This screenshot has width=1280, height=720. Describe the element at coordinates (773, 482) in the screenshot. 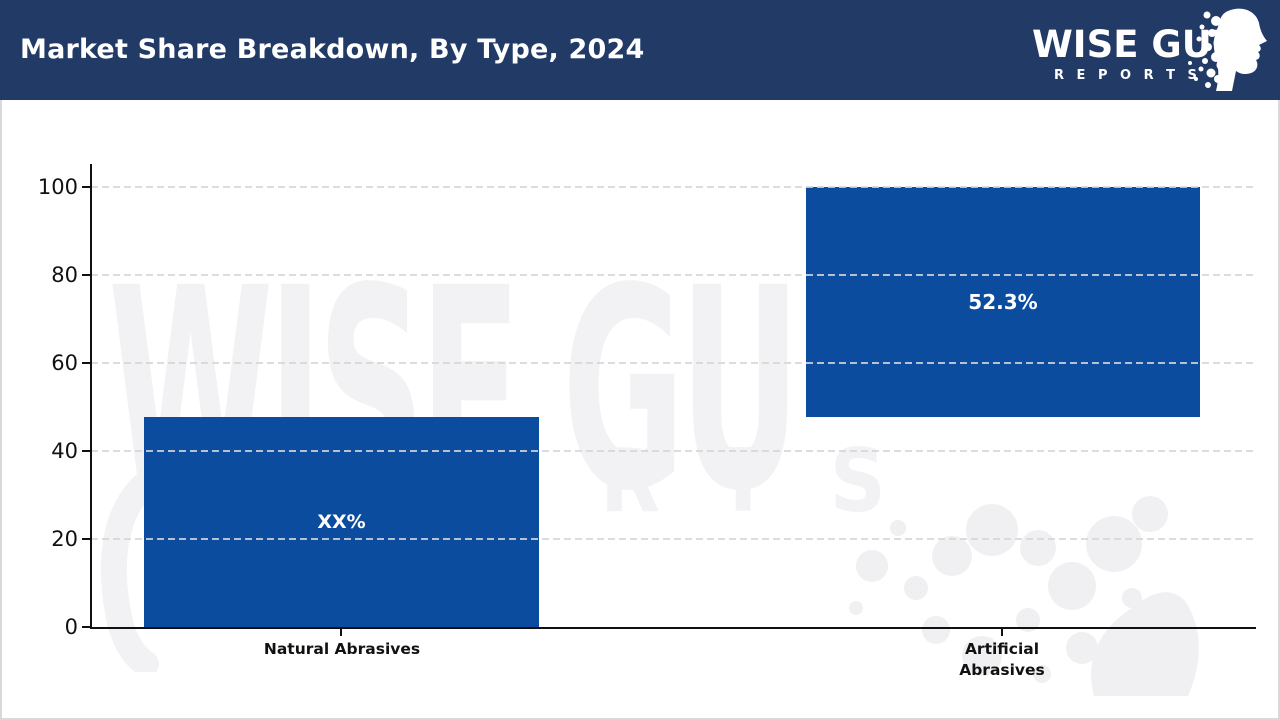

I see `watermark-letters: RTS` at that location.